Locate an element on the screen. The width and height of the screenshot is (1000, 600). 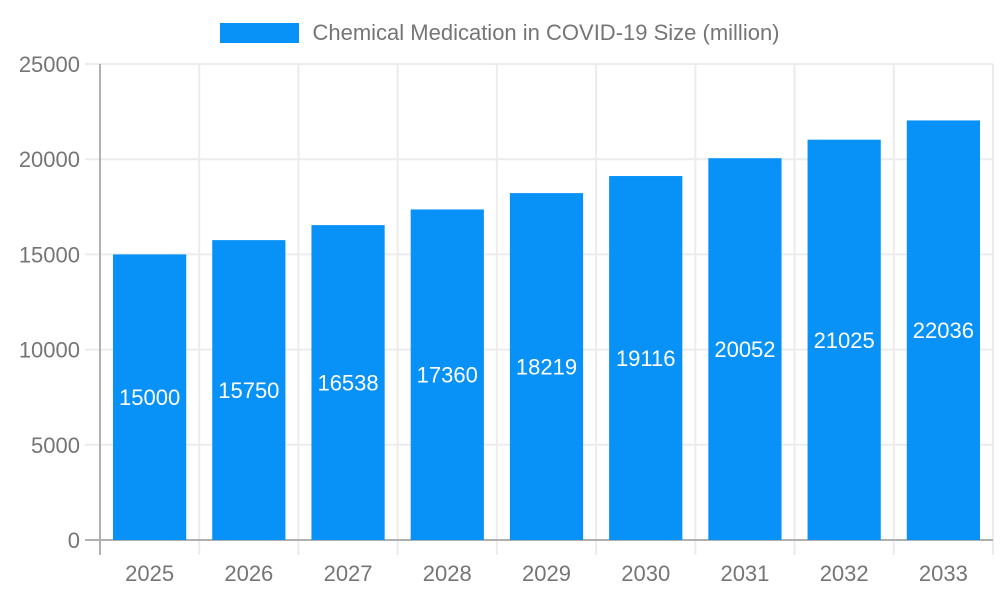
x-axis-tick-label: 2031 is located at coordinates (744, 573).